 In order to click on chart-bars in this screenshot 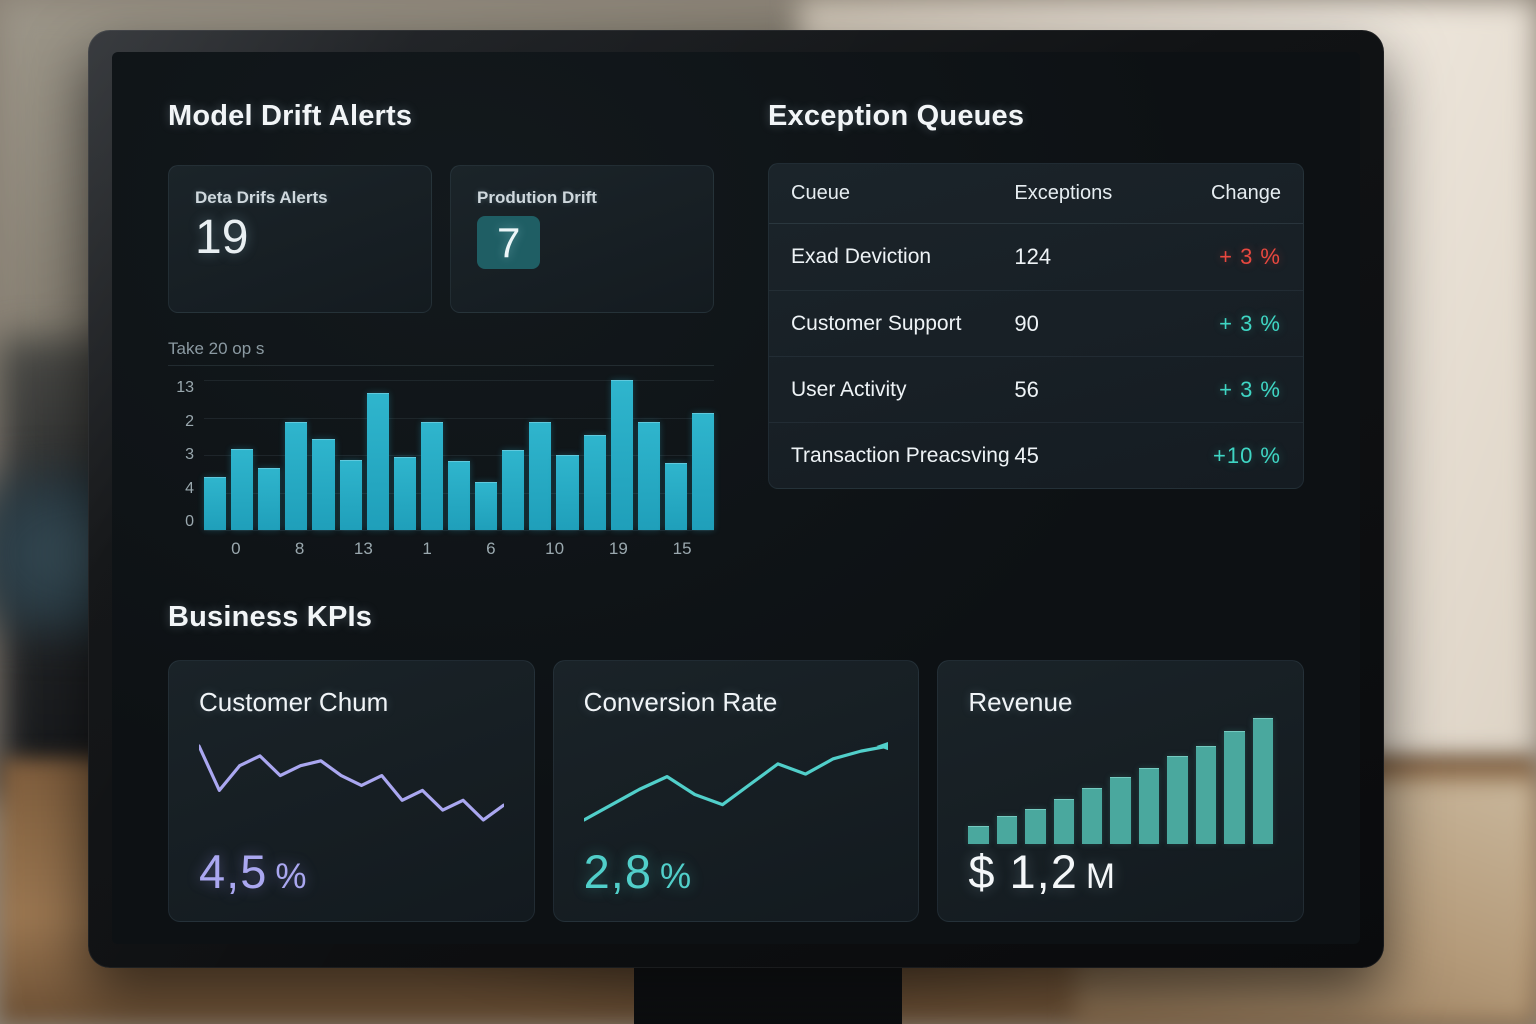, I will do `click(459, 455)`.